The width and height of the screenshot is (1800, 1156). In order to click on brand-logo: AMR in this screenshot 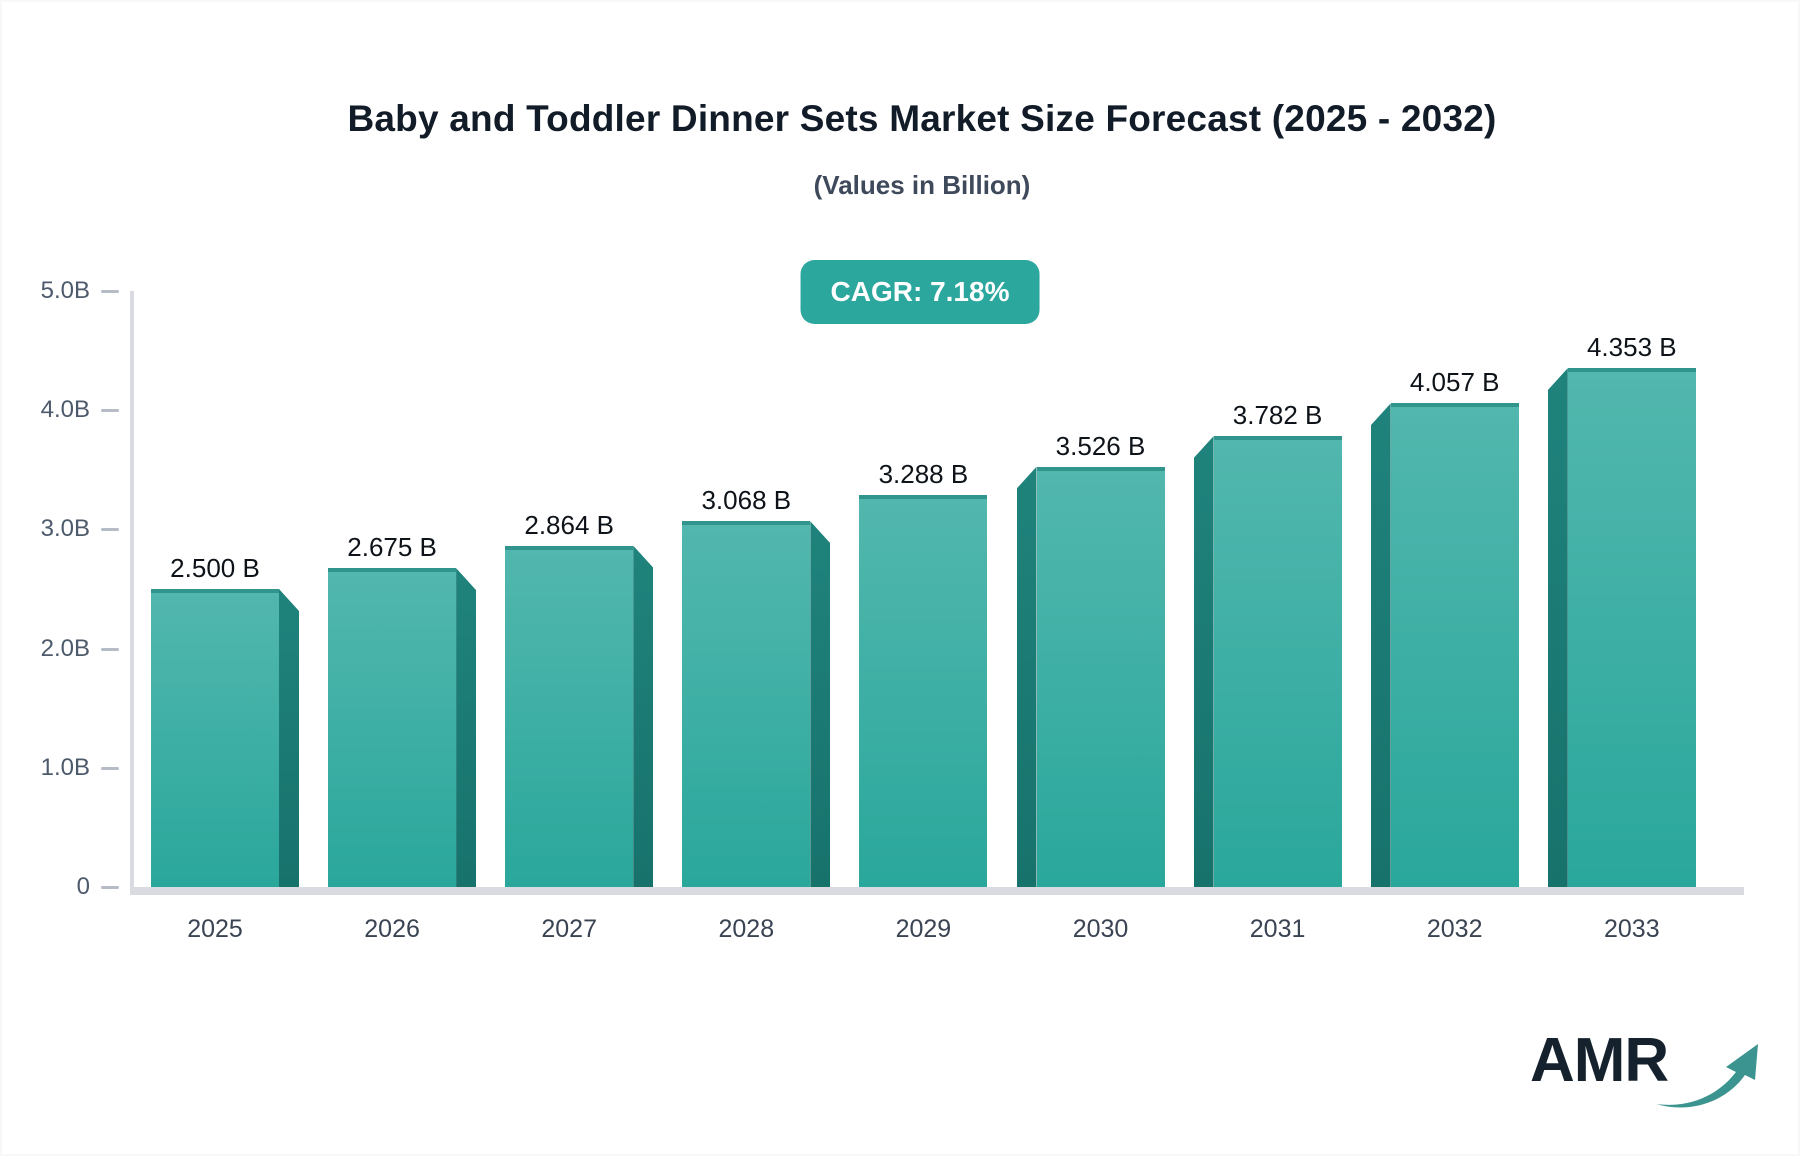, I will do `click(1650, 1071)`.